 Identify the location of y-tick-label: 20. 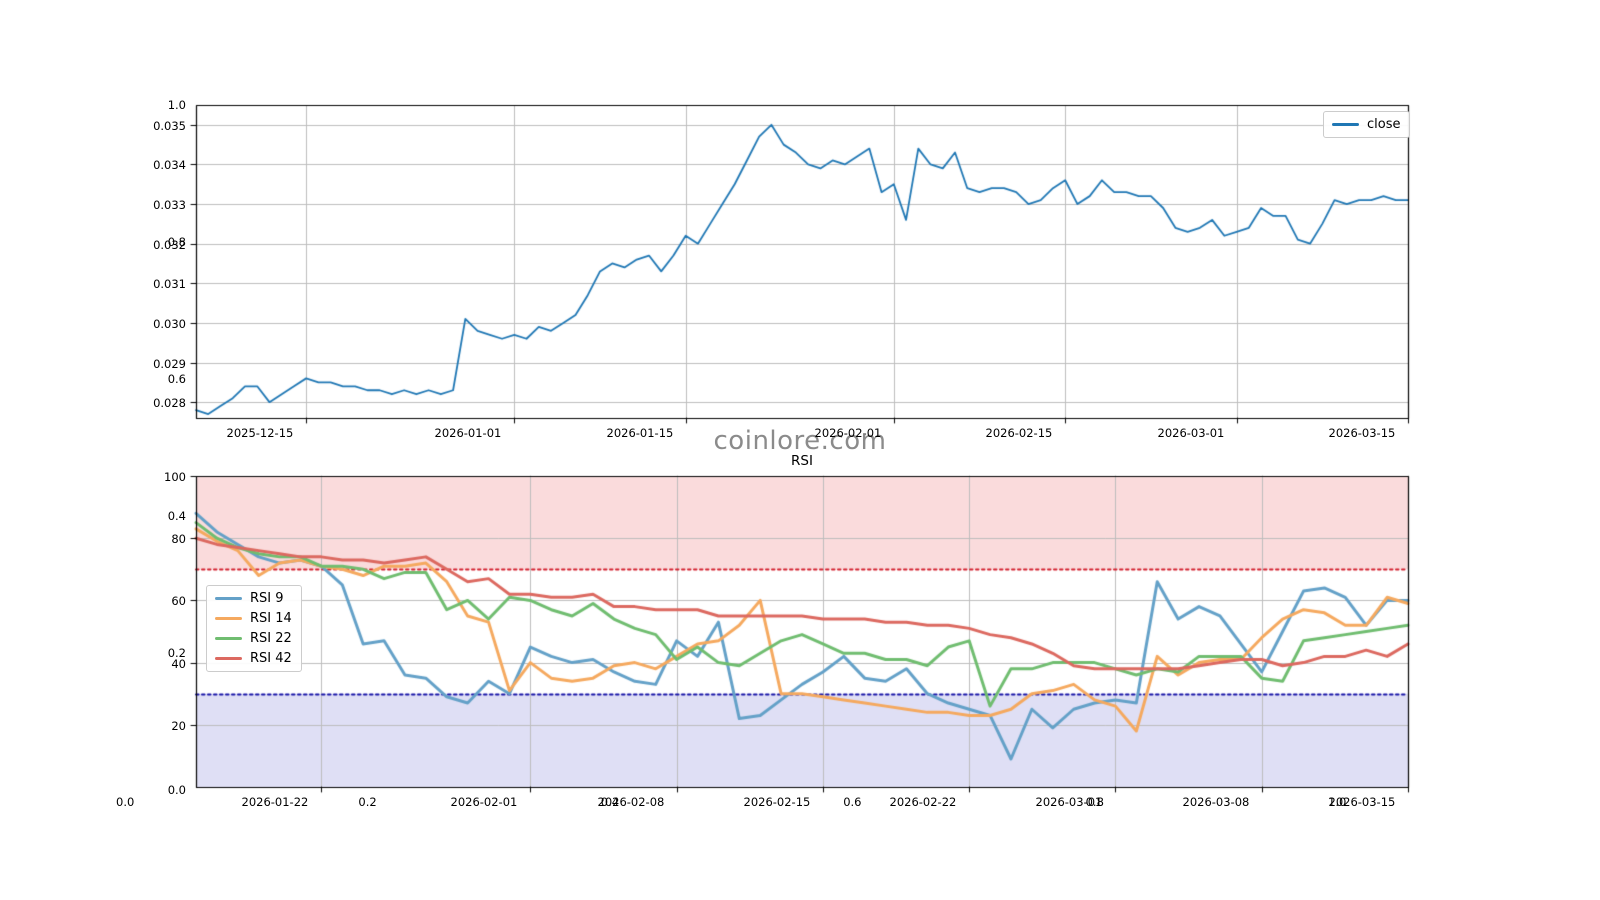
(178, 725).